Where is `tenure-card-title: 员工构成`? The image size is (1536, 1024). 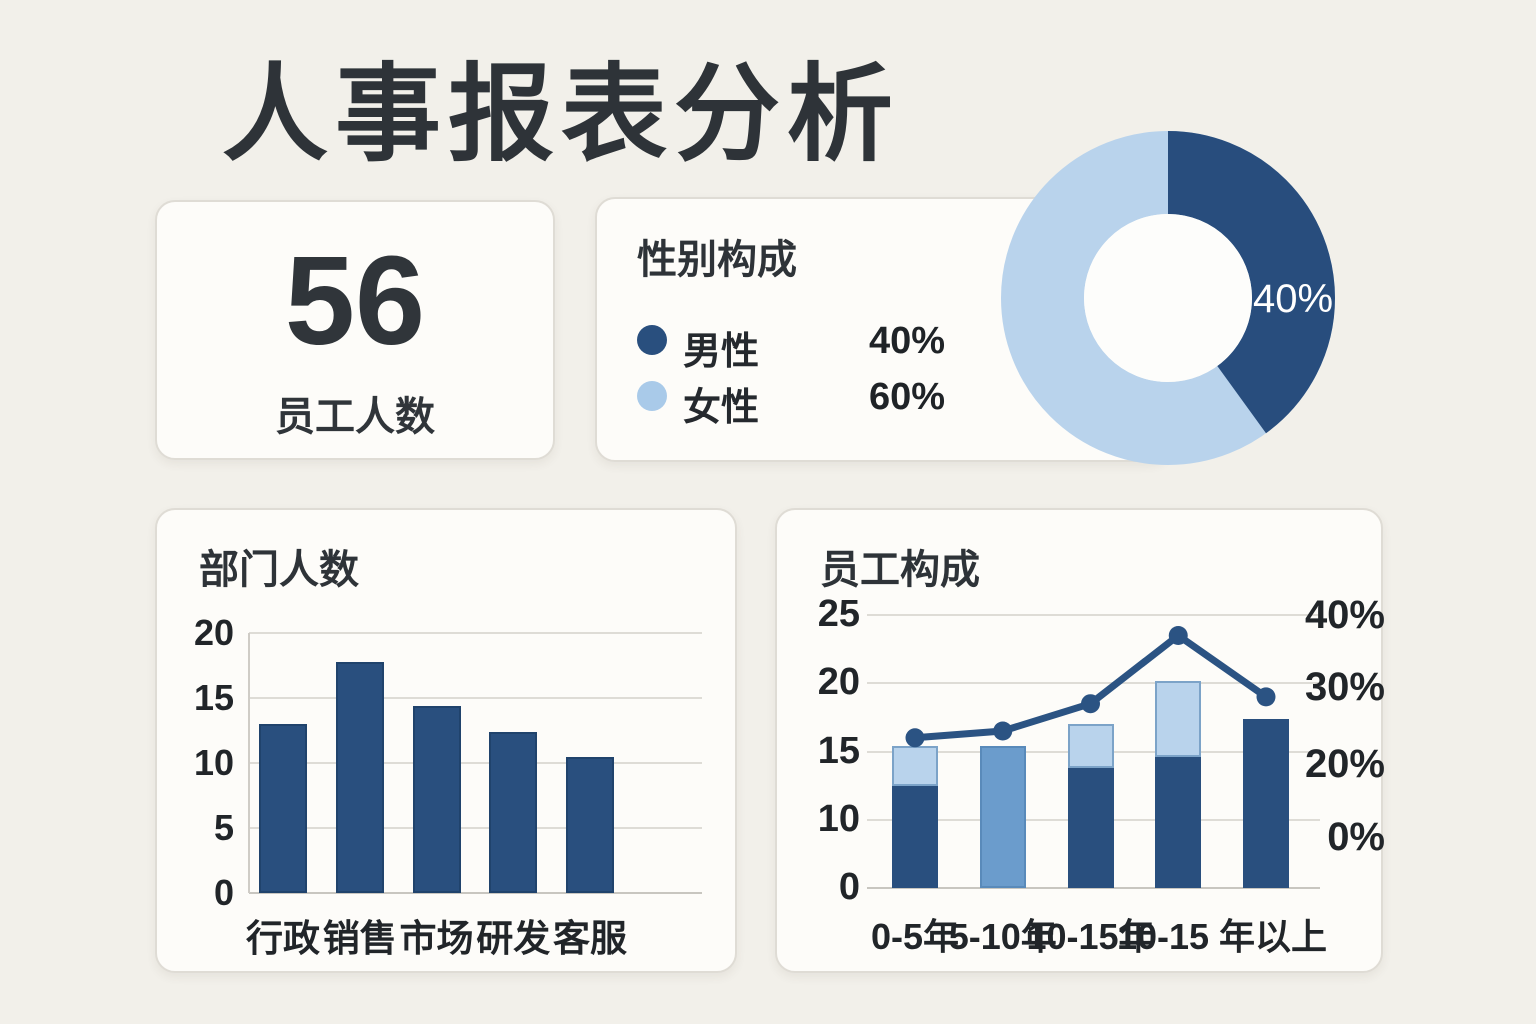 tenure-card-title: 员工构成 is located at coordinates (900, 570).